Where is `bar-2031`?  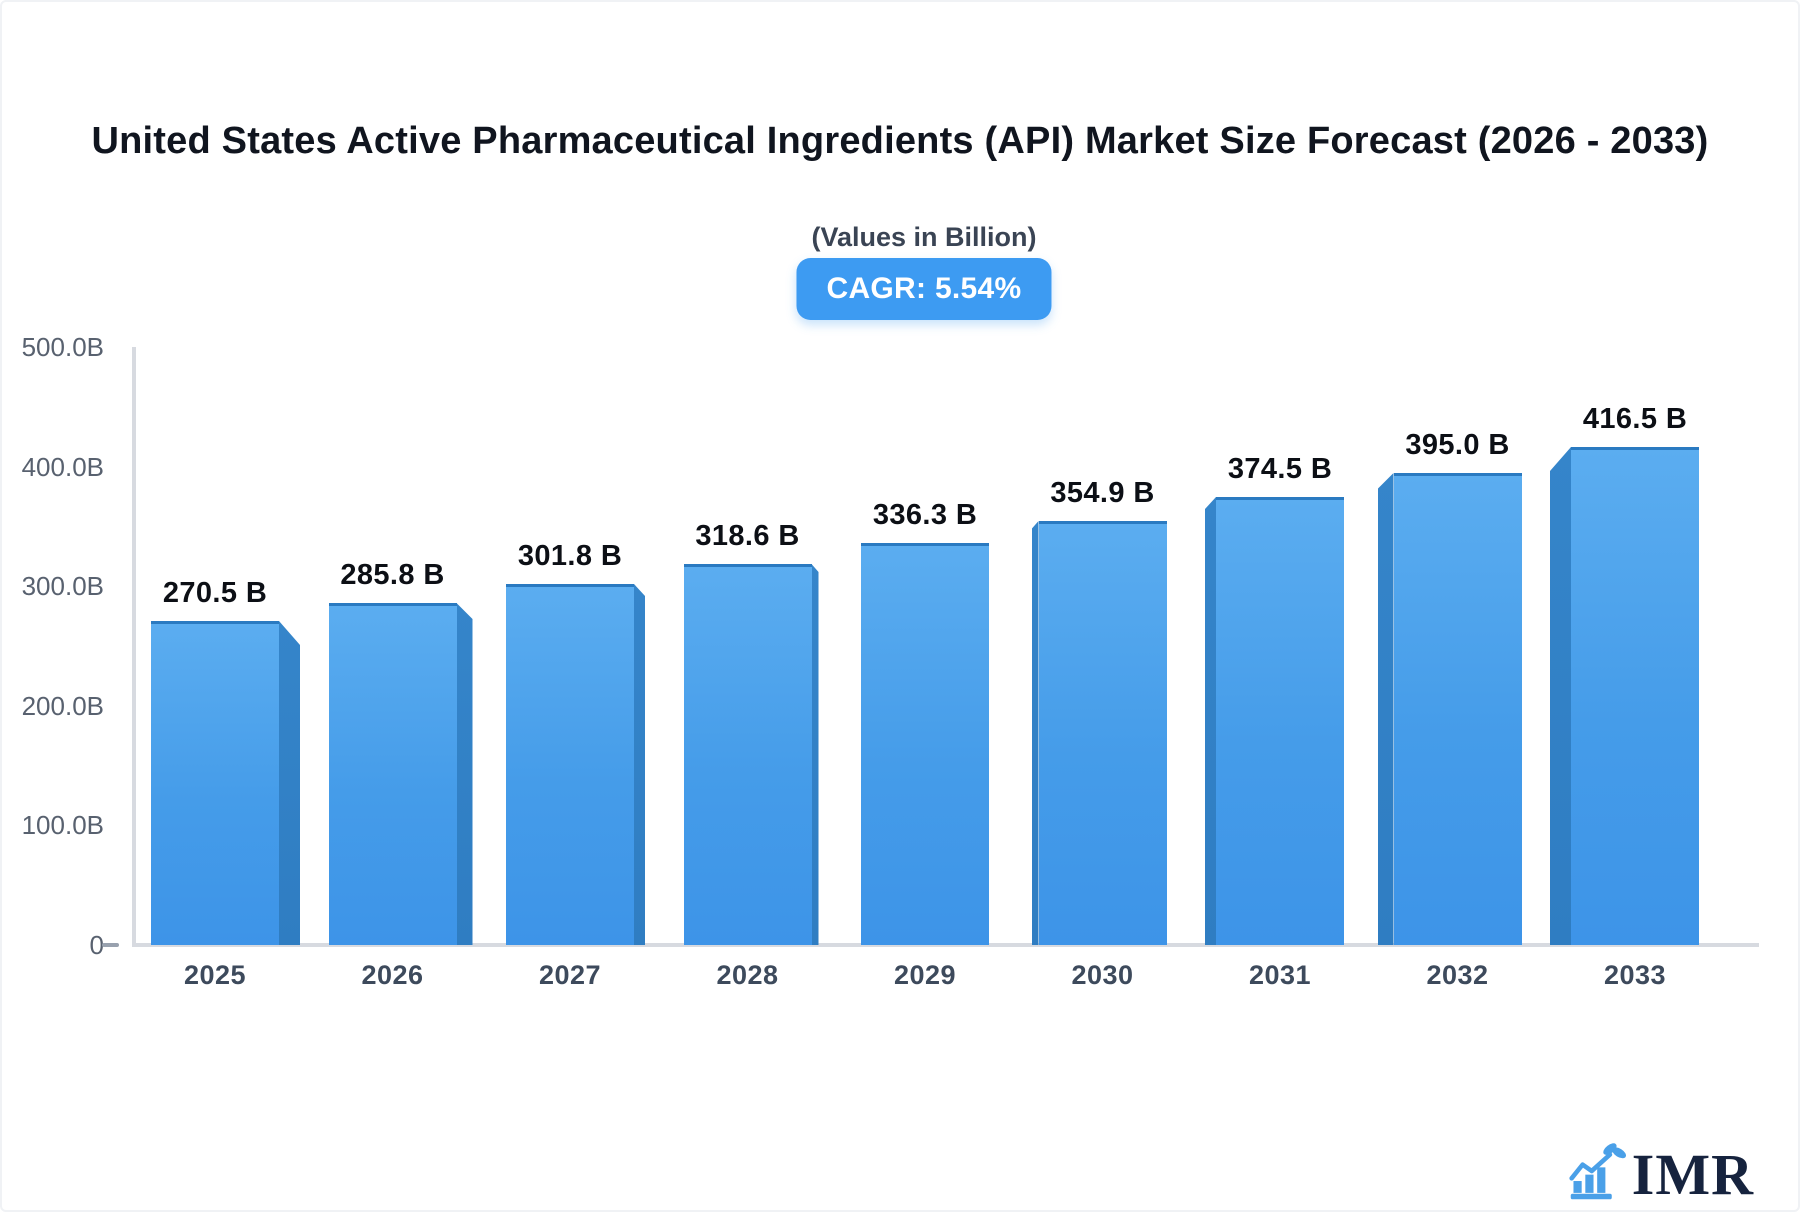 bar-2031 is located at coordinates (1280, 721).